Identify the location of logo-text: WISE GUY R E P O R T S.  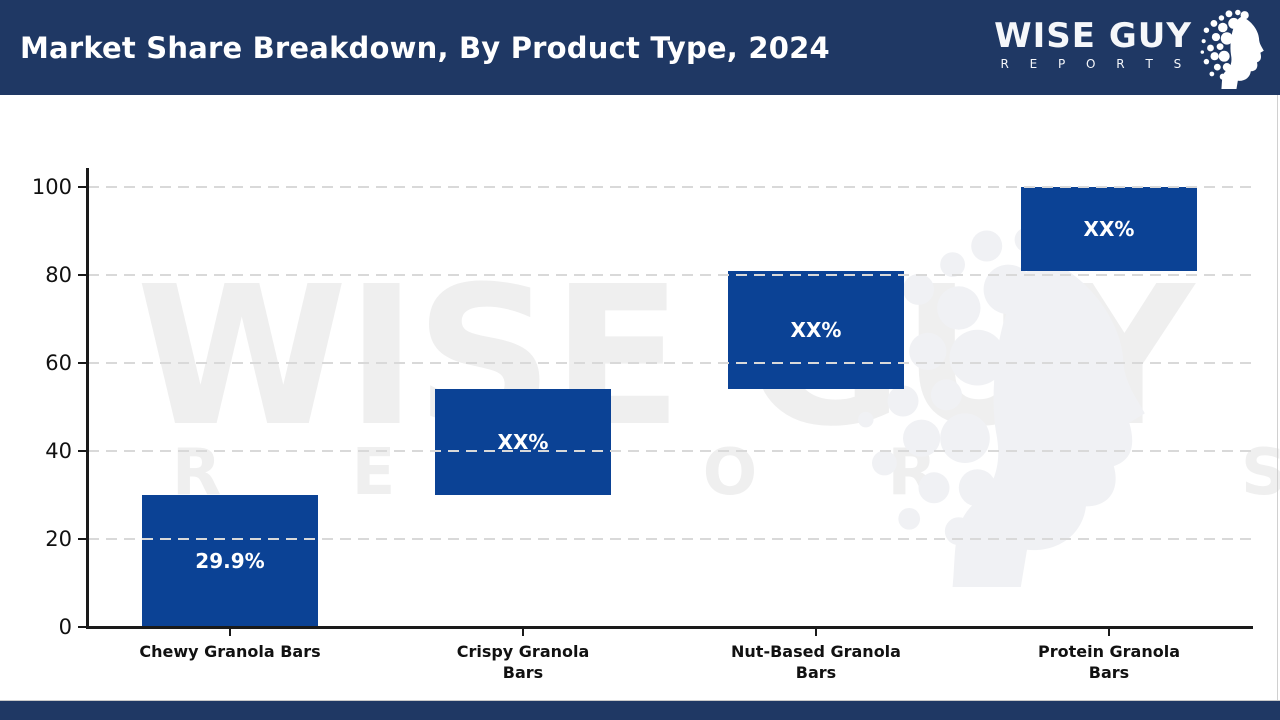
(1093, 45).